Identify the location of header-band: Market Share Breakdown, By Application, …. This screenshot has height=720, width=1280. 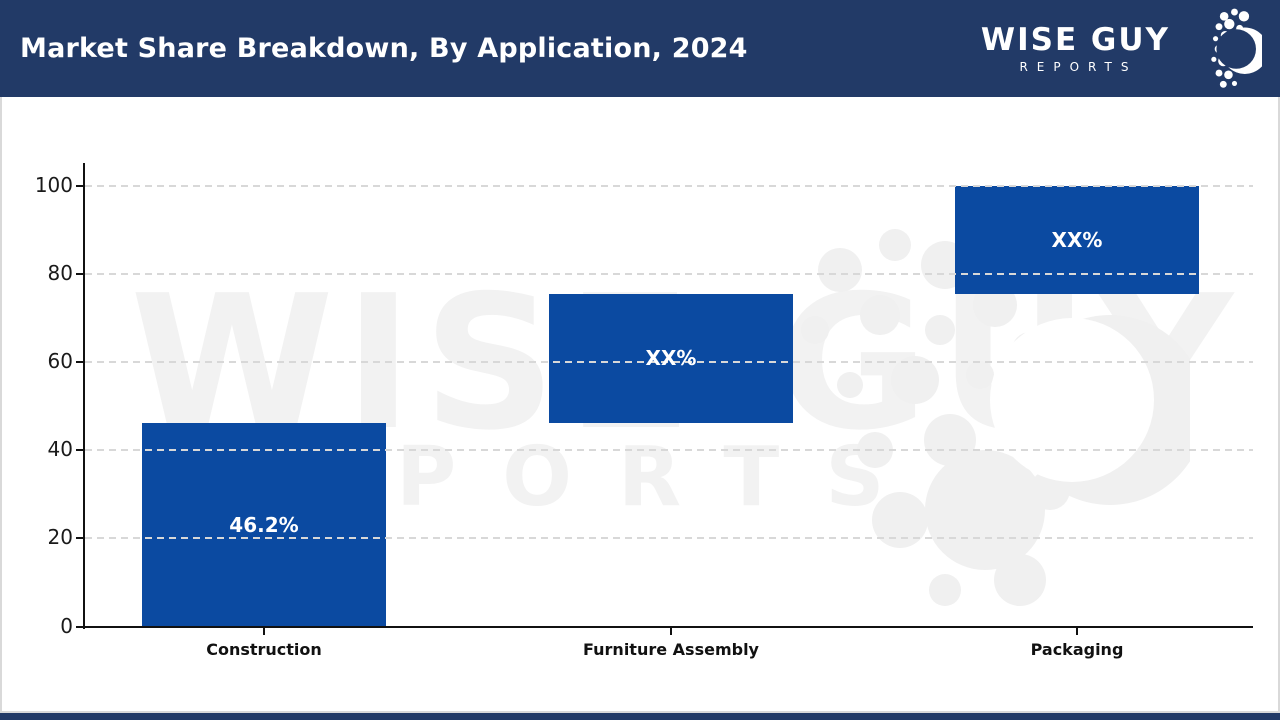
(640, 48).